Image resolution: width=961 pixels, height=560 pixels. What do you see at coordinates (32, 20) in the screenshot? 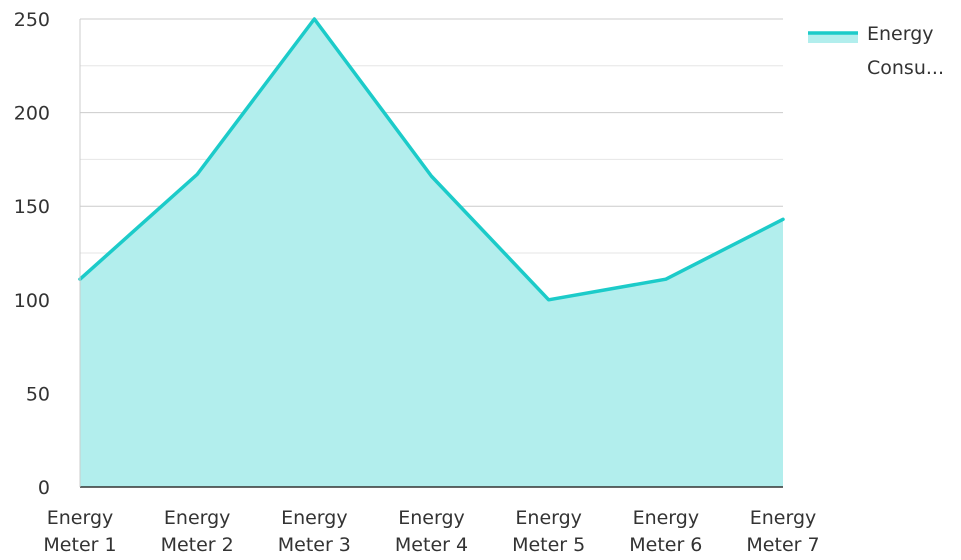
I see `y-tick-label: 250` at bounding box center [32, 20].